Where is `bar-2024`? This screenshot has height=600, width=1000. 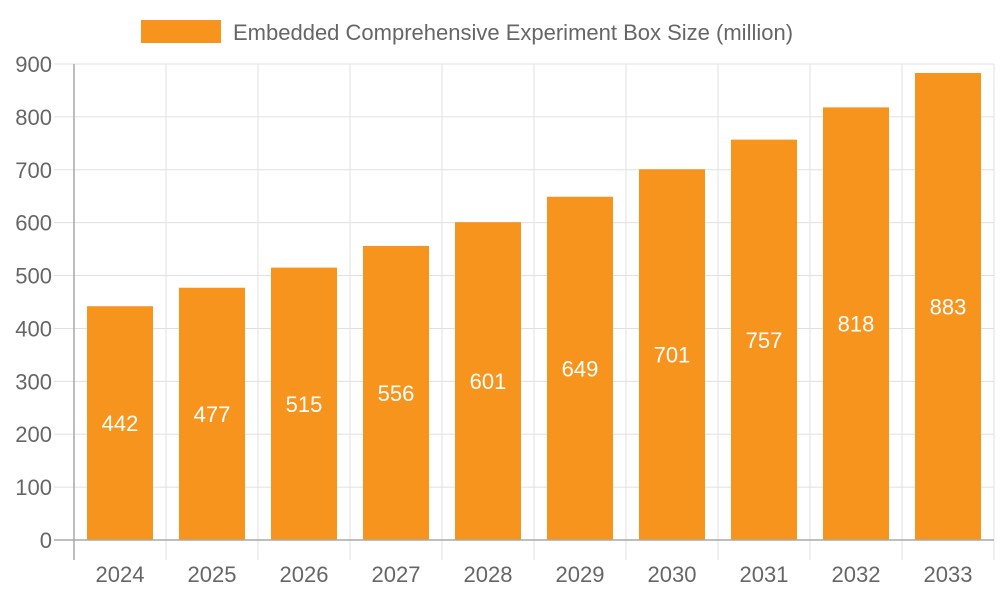
bar-2024 is located at coordinates (120, 423).